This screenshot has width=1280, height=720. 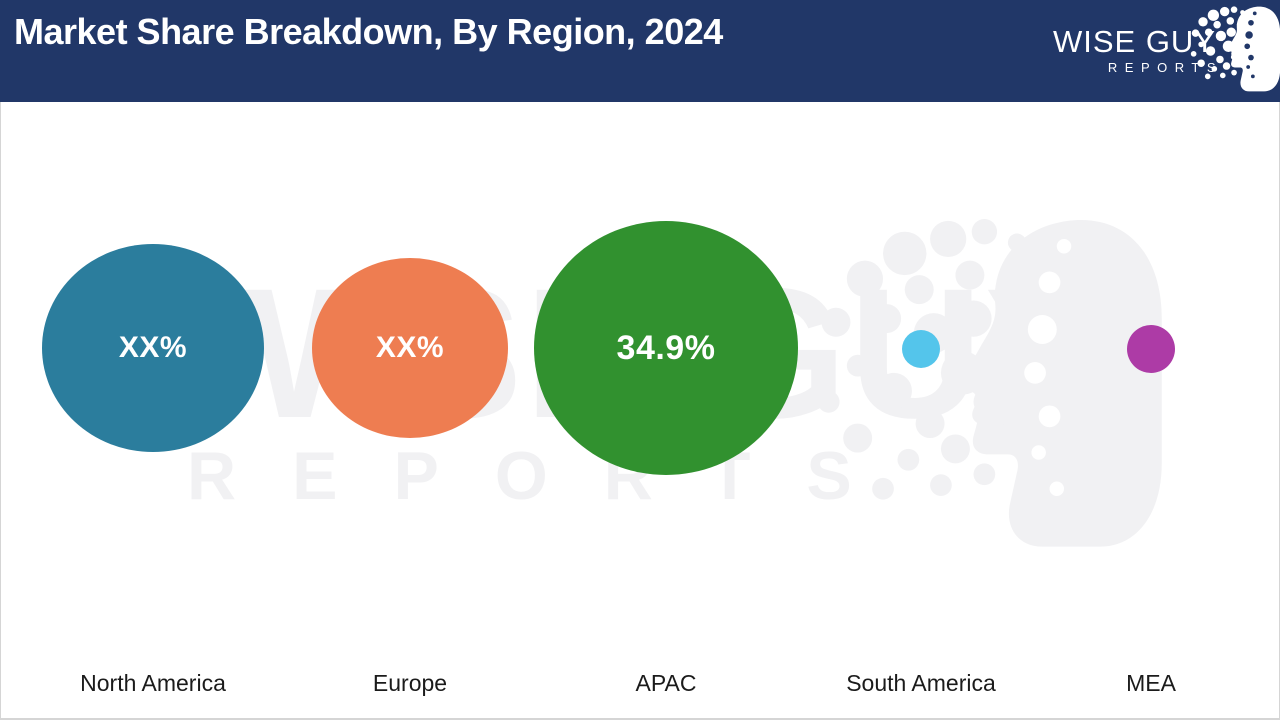 I want to click on logo-text: WISE GUY REPORTS, so click(x=1134, y=50).